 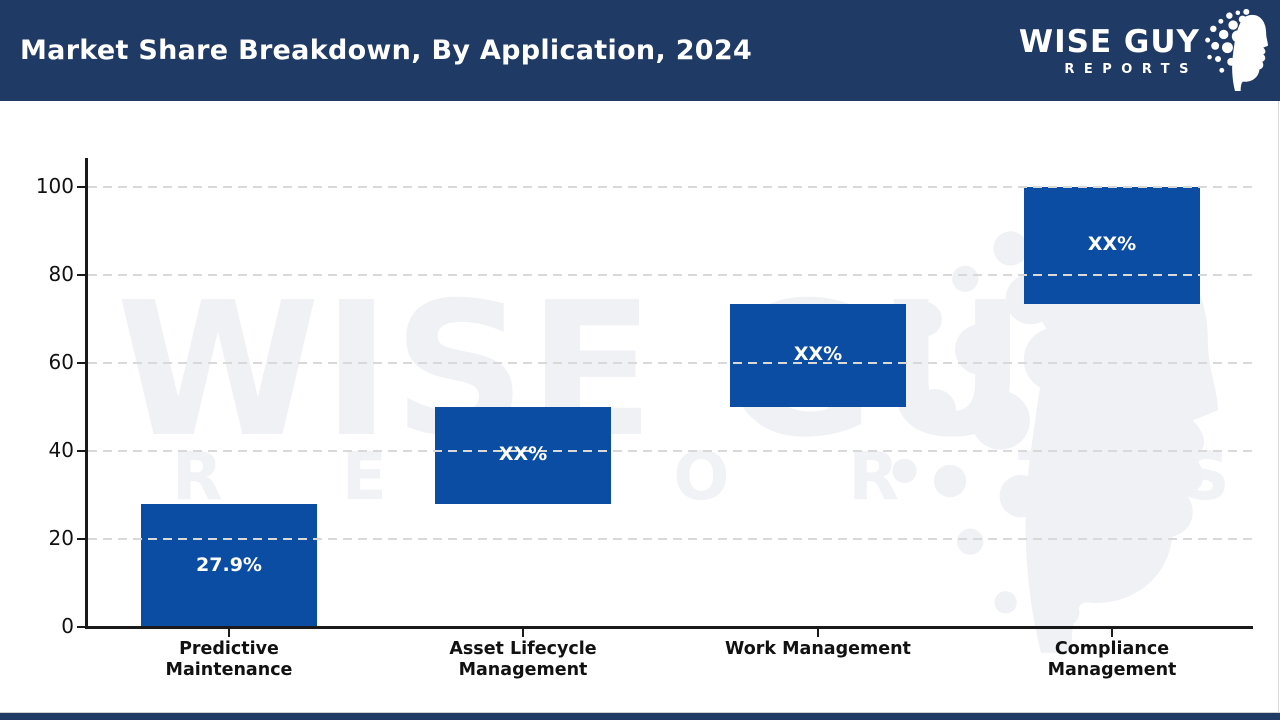 I want to click on x-category-label: Asset Lifecycle Management, so click(x=523, y=660).